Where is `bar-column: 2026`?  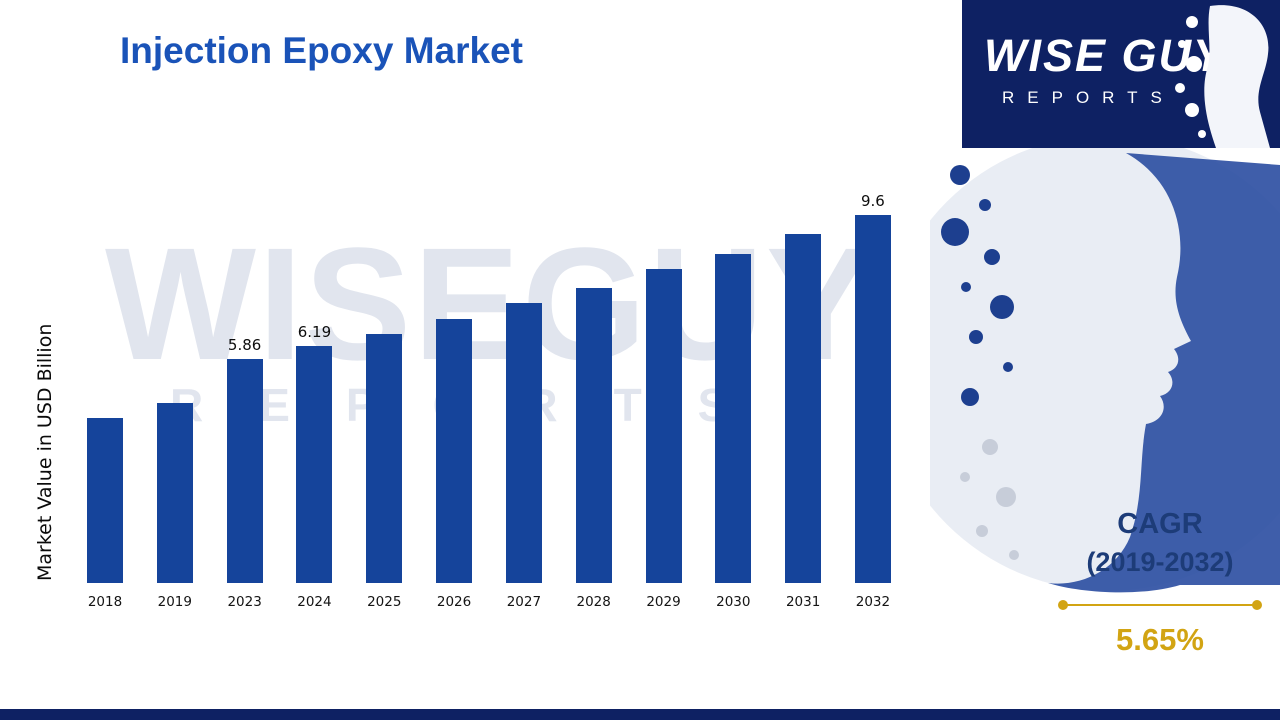
bar-column: 2026 is located at coordinates (454, 396).